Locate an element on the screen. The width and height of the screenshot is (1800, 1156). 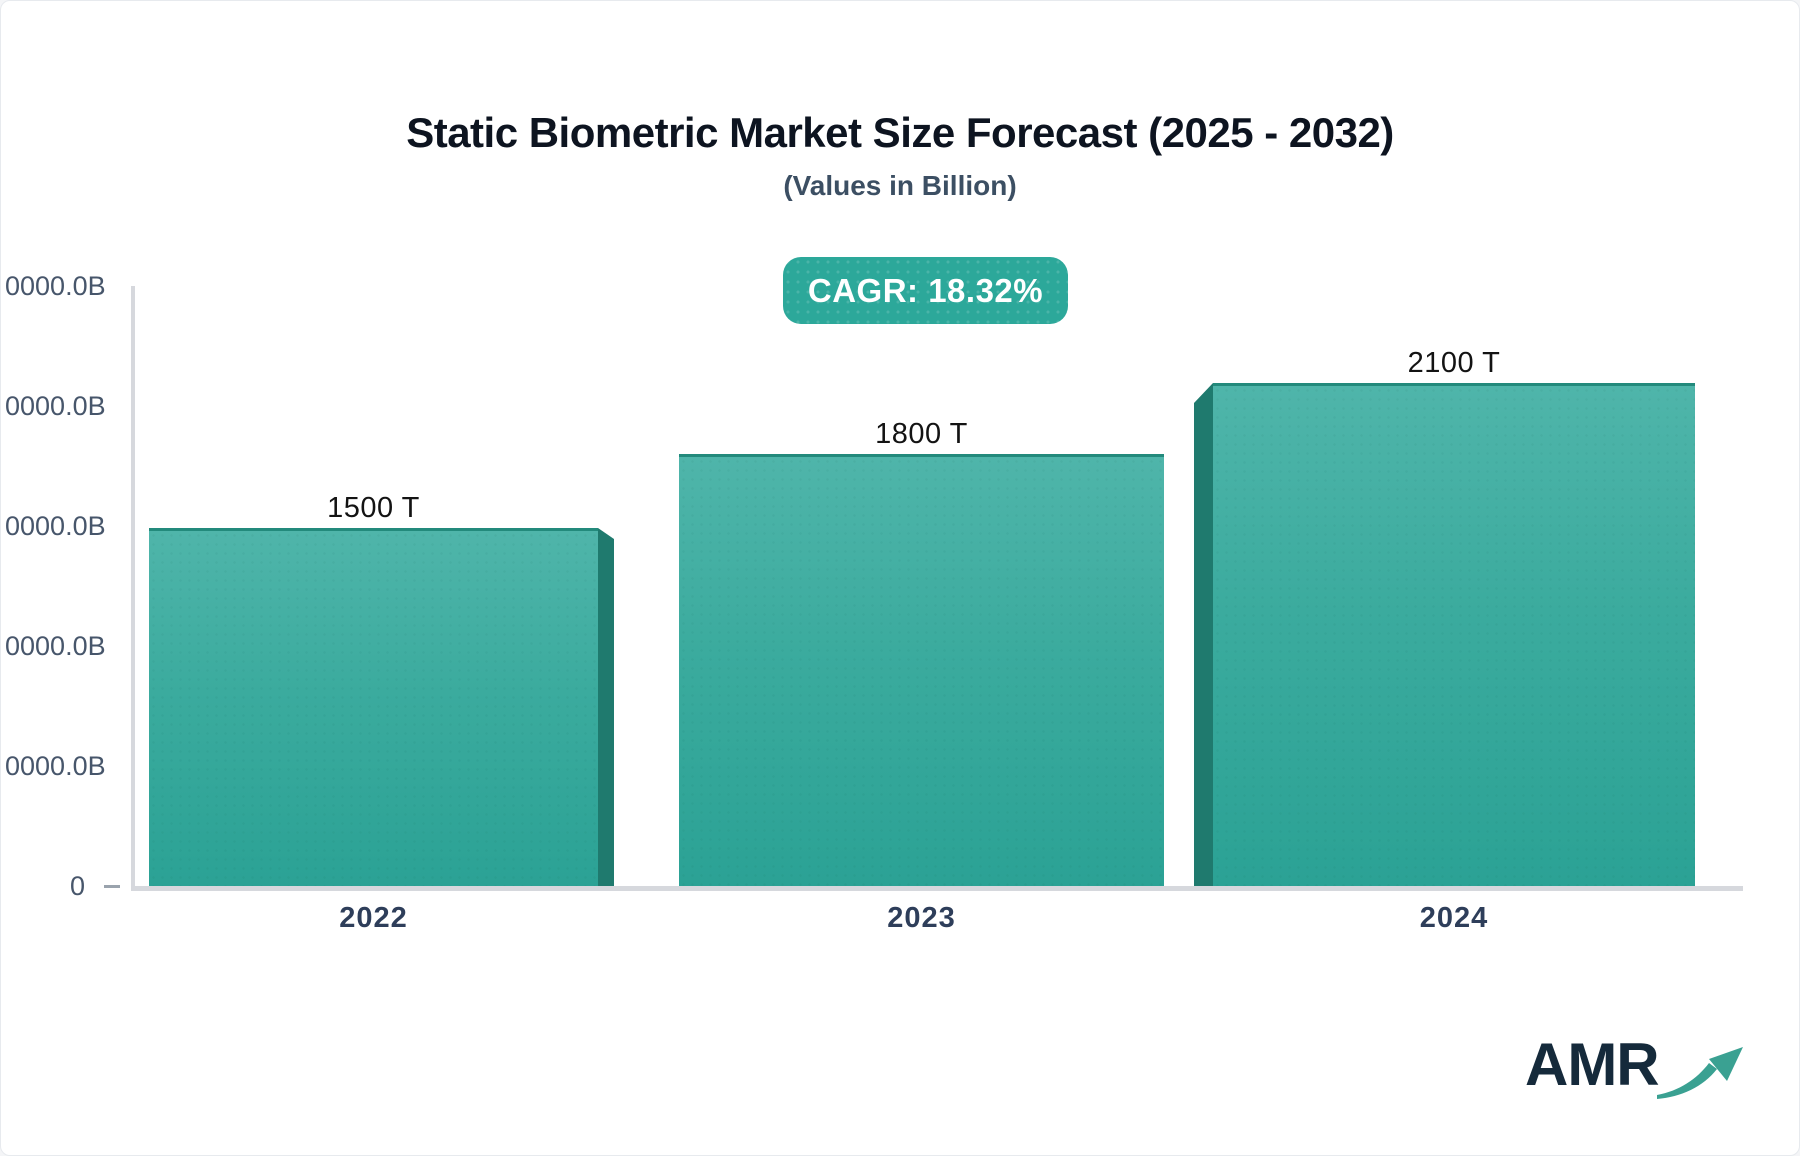
bar-2023-value-label: 1800 T is located at coordinates (921, 434).